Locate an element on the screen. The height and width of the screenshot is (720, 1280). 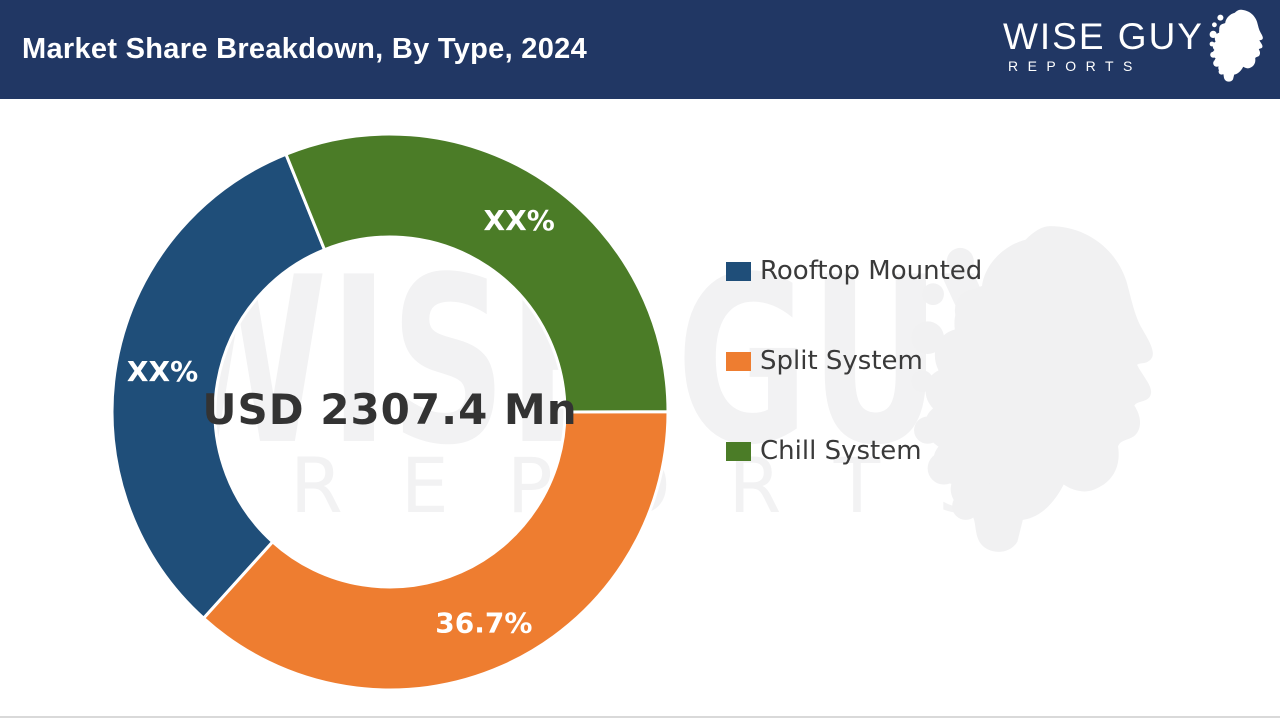
brand-logo: WISE GUY REPORTS is located at coordinates (1134, 45).